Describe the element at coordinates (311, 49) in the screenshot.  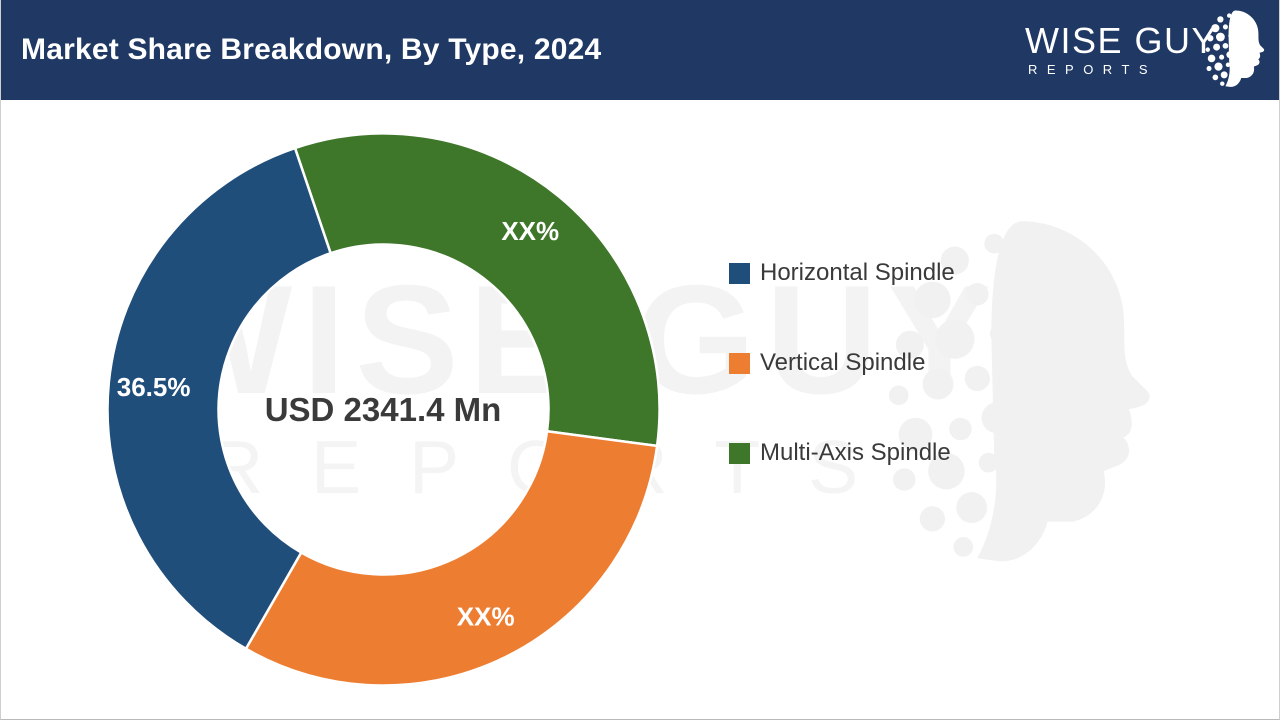
I see `page-title: Market Share Breakdown, By Type, 2024` at that location.